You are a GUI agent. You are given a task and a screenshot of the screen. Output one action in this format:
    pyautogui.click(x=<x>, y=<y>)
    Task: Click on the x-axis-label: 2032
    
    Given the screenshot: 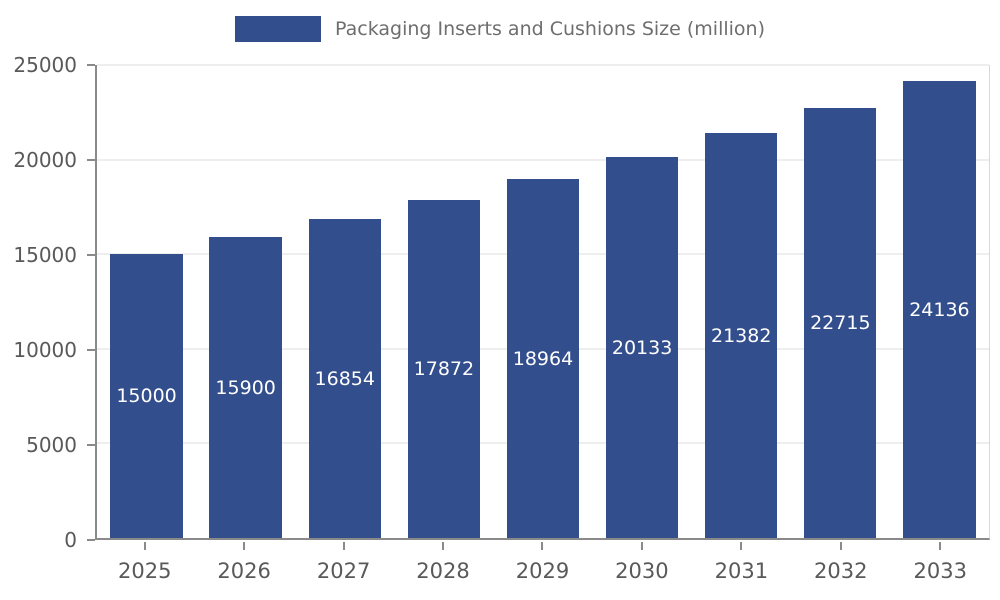 What is the action you would take?
    pyautogui.click(x=840, y=562)
    